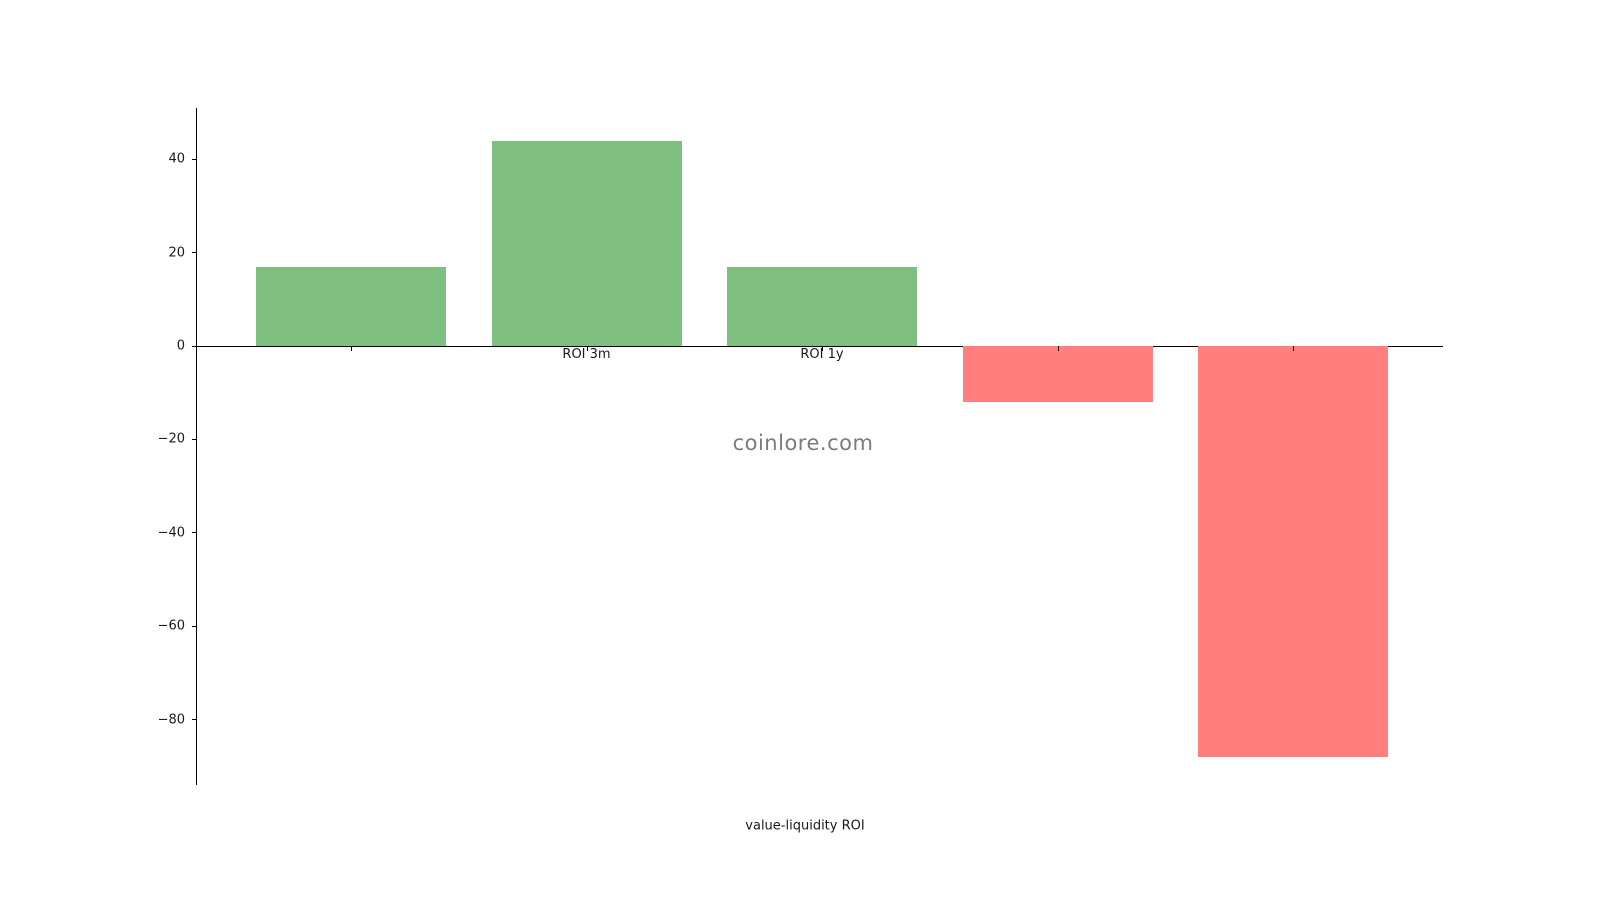 The height and width of the screenshot is (900, 1600). What do you see at coordinates (805, 826) in the screenshot?
I see `x-axis-title: value-liquidity ROI` at bounding box center [805, 826].